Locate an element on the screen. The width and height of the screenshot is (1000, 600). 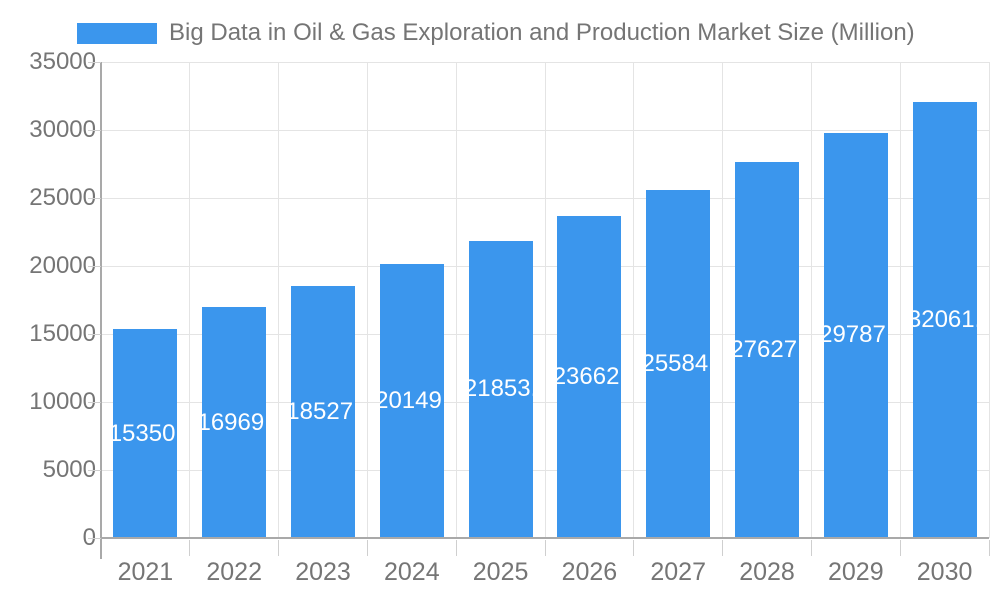
x-axis-label-2024: 2024 is located at coordinates (411, 572).